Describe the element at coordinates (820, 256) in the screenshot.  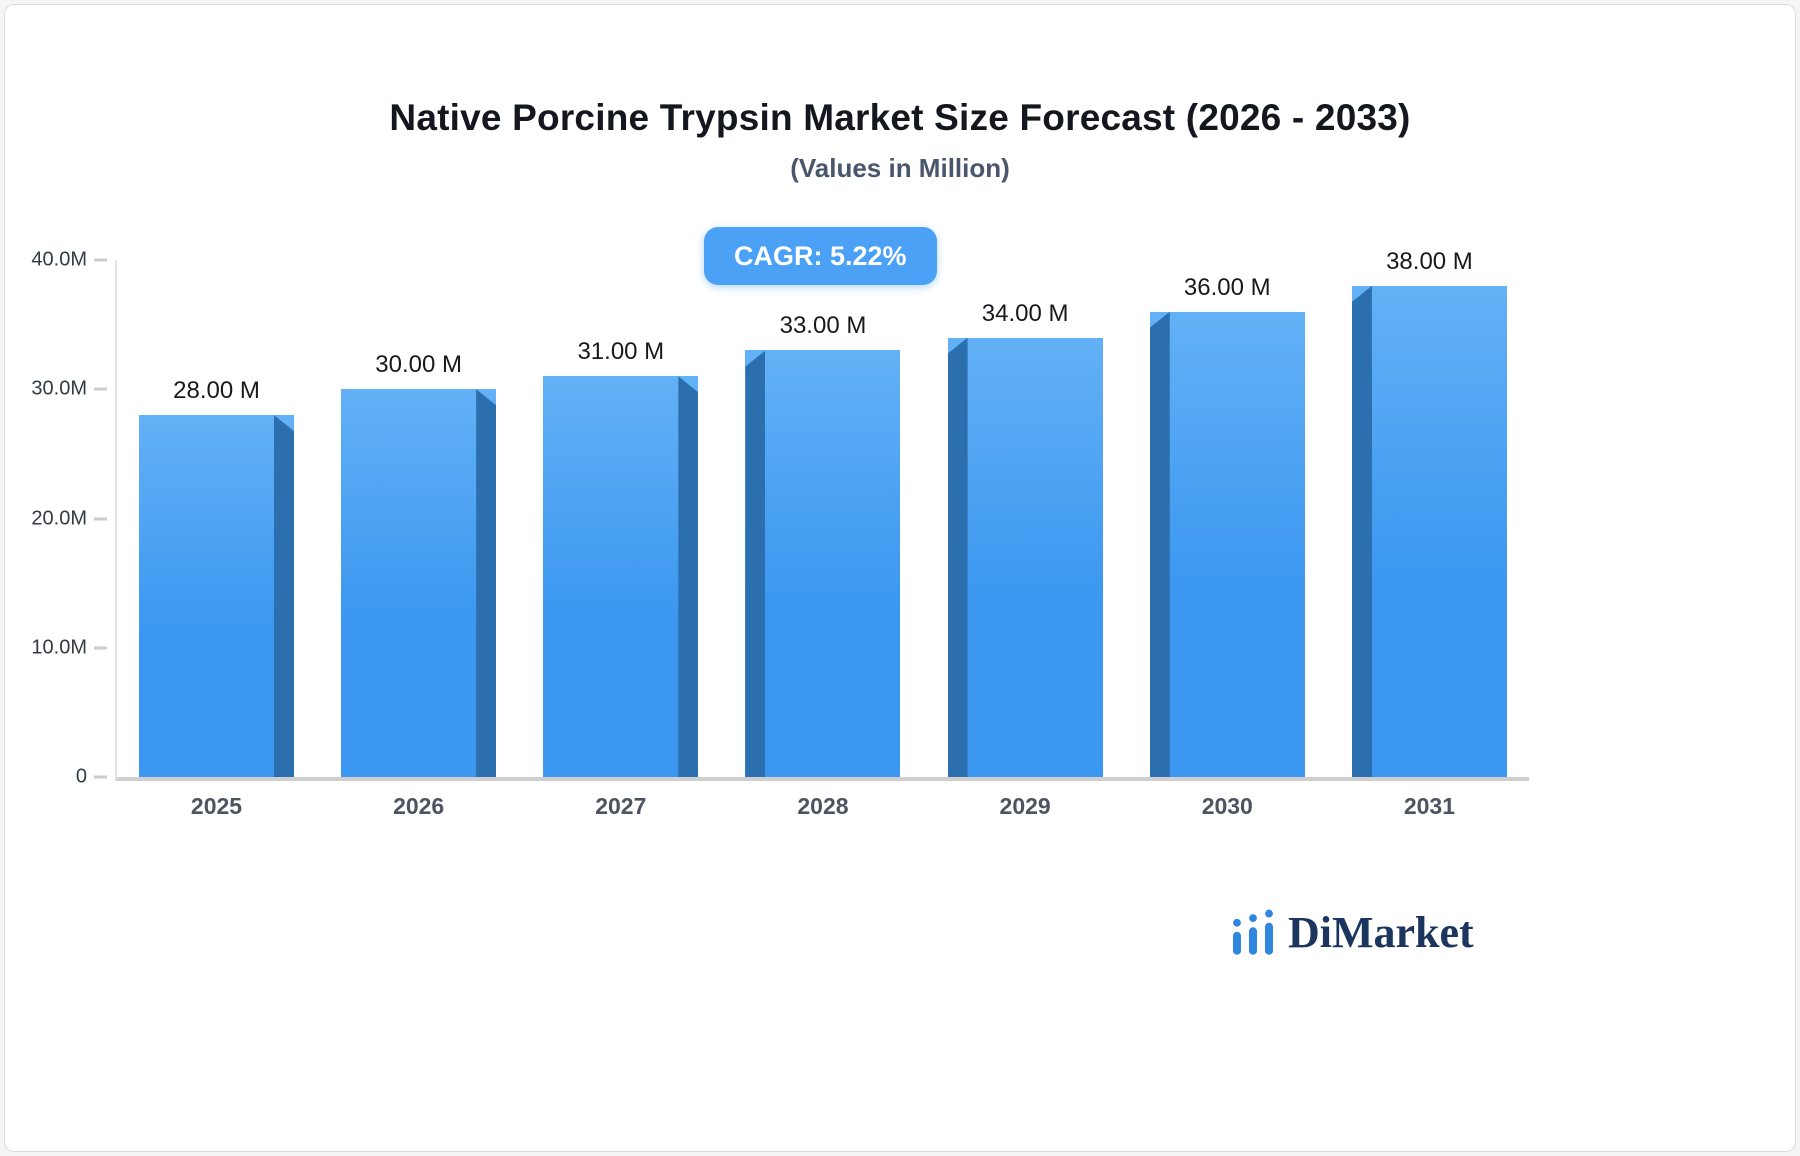
I see `cagr-badge: CAGR: 5.22%` at that location.